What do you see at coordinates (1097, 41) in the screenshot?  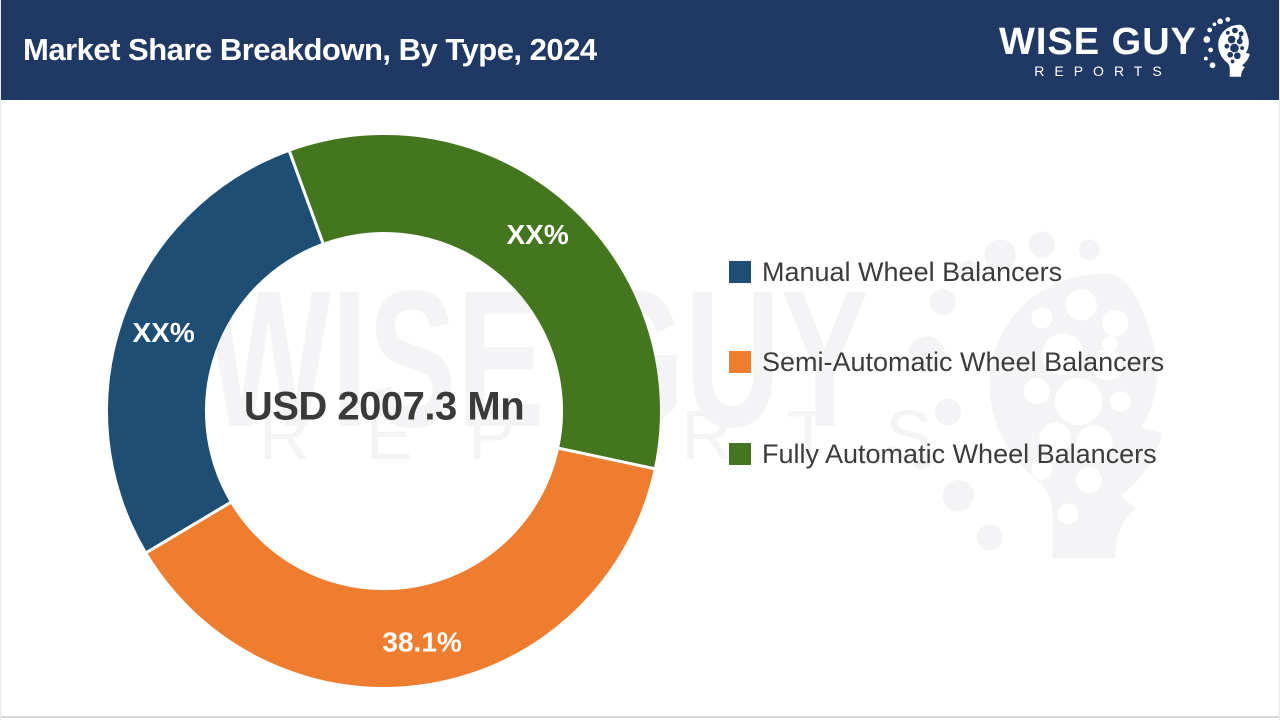 I see `logo-name-text: WISE GUY` at bounding box center [1097, 41].